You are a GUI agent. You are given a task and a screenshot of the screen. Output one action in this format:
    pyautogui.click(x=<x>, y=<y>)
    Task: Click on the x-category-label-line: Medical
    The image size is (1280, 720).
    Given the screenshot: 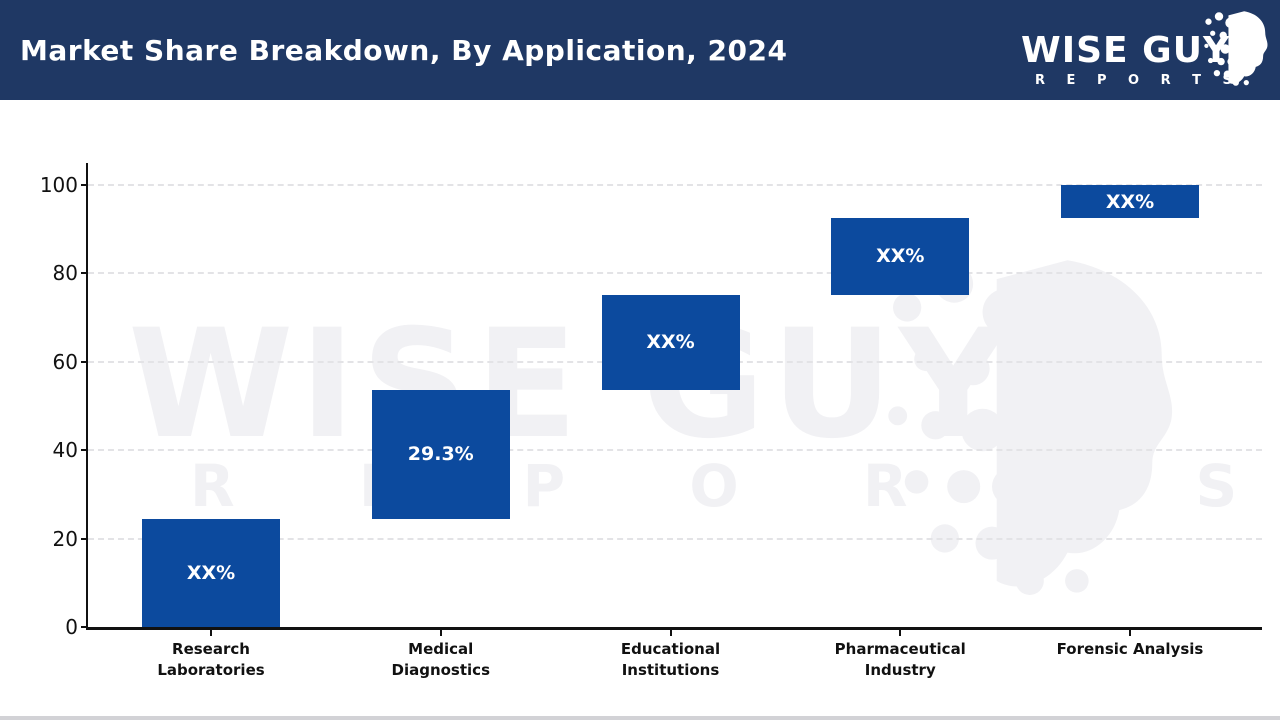 What is the action you would take?
    pyautogui.click(x=441, y=649)
    